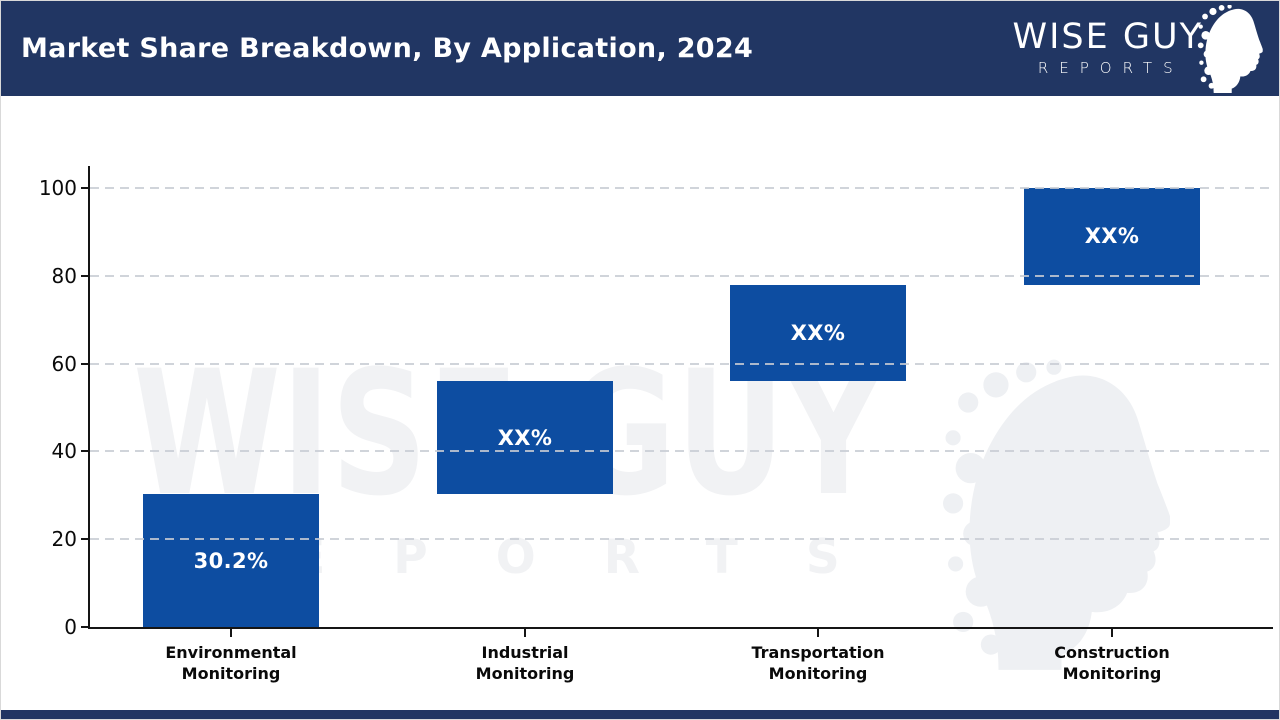 The width and height of the screenshot is (1280, 720). Describe the element at coordinates (525, 652) in the screenshot. I see `category-label-line: Industrial` at that location.